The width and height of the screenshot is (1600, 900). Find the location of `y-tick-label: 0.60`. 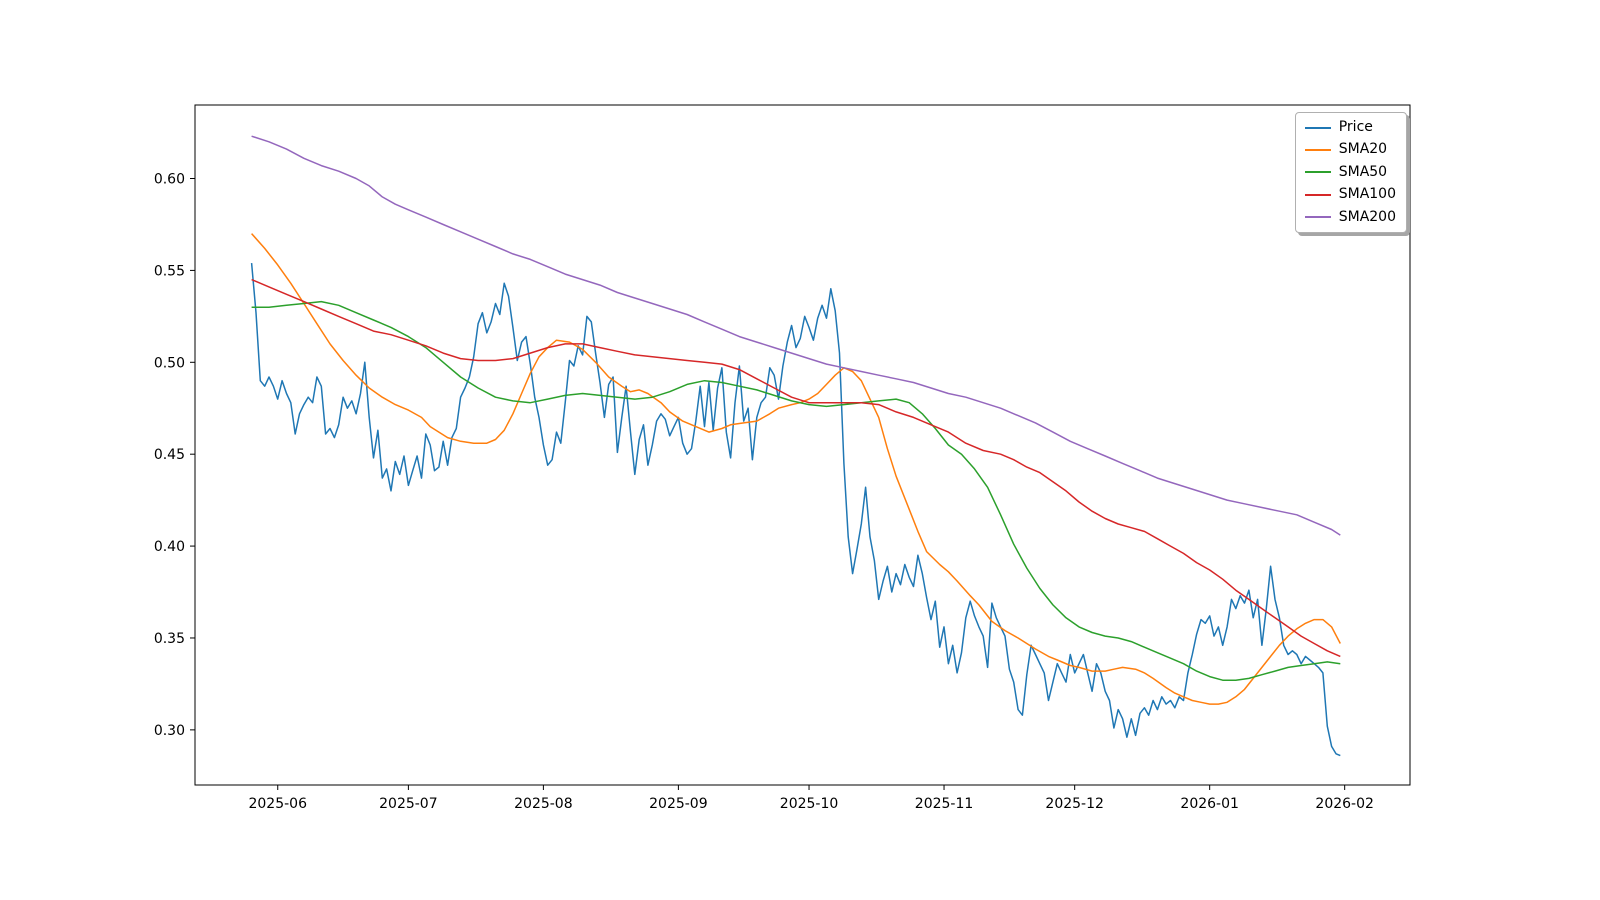

y-tick-label: 0.60 is located at coordinates (169, 180).